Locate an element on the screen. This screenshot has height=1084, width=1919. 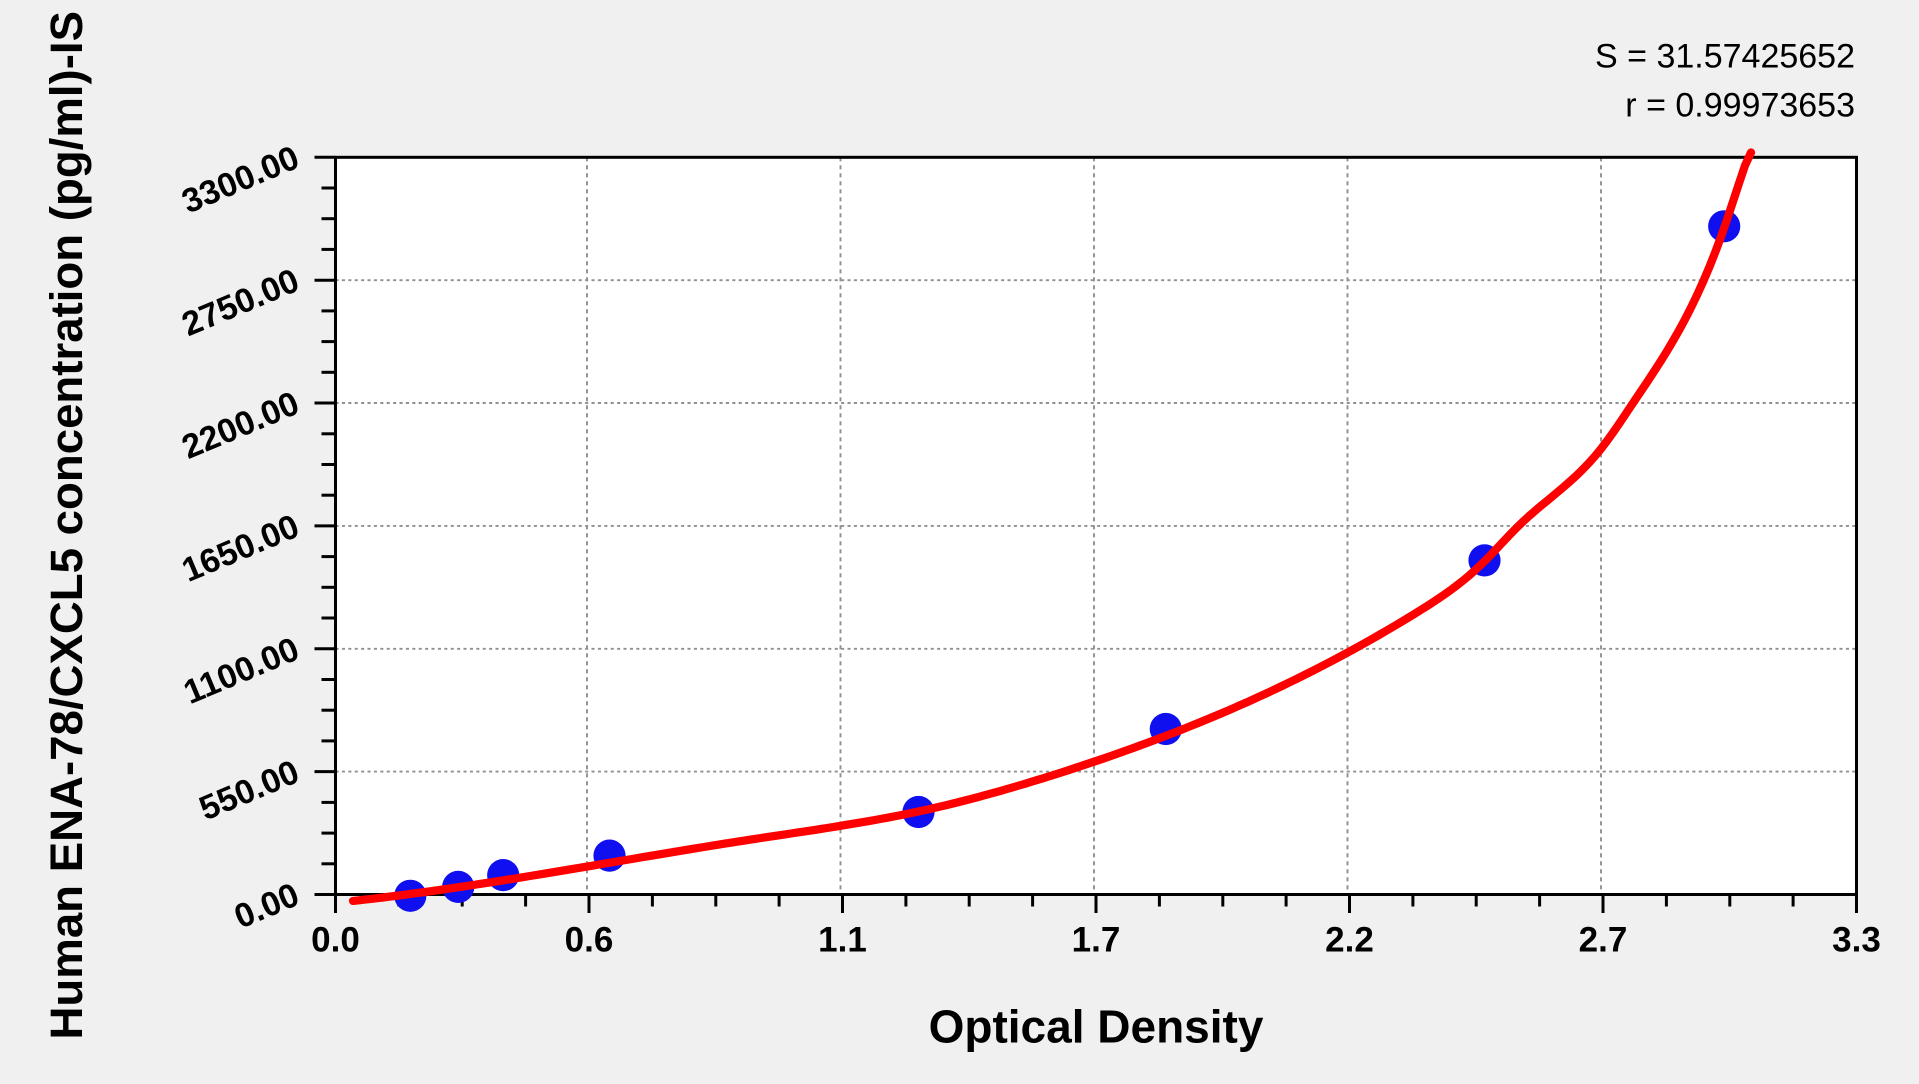
svg-text: Optical Density is located at coordinates (1096, 1027).